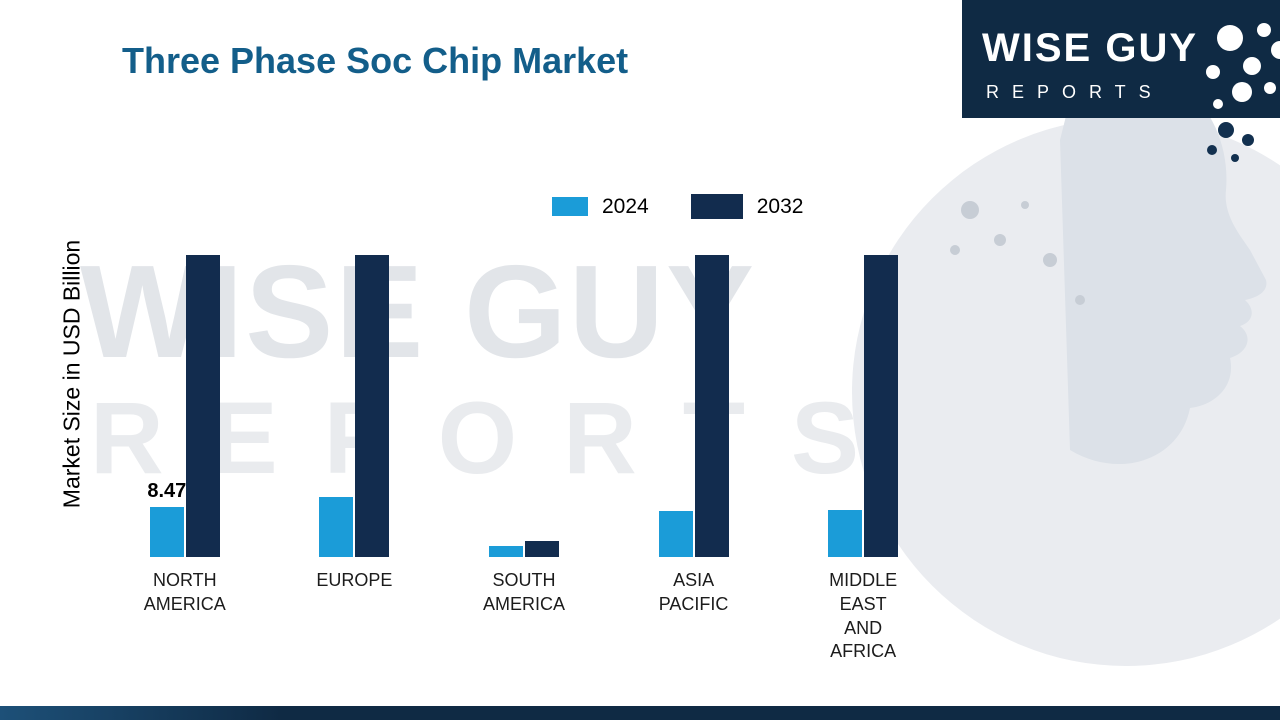  What do you see at coordinates (845, 533) in the screenshot?
I see `bar-2024-middle-east-and-africa` at bounding box center [845, 533].